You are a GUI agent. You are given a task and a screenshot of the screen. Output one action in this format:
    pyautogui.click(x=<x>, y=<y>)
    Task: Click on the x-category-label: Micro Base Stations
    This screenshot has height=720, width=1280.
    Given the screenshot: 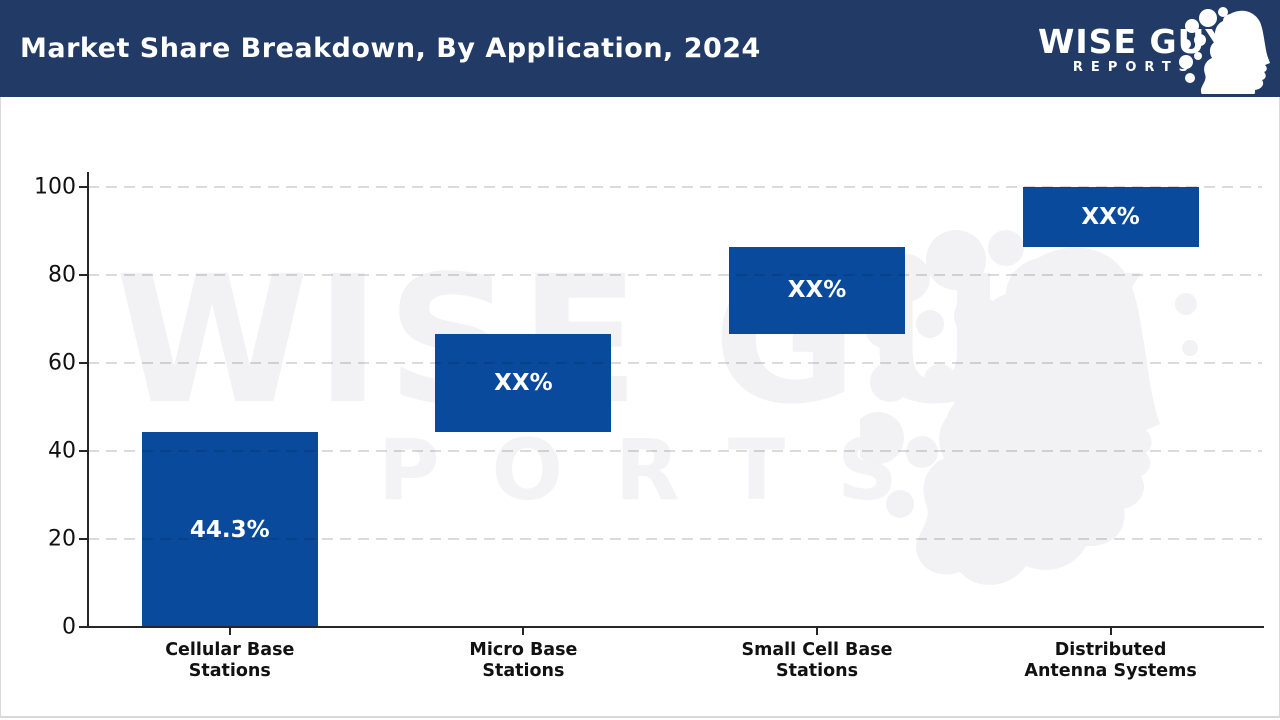 What is the action you would take?
    pyautogui.click(x=523, y=661)
    